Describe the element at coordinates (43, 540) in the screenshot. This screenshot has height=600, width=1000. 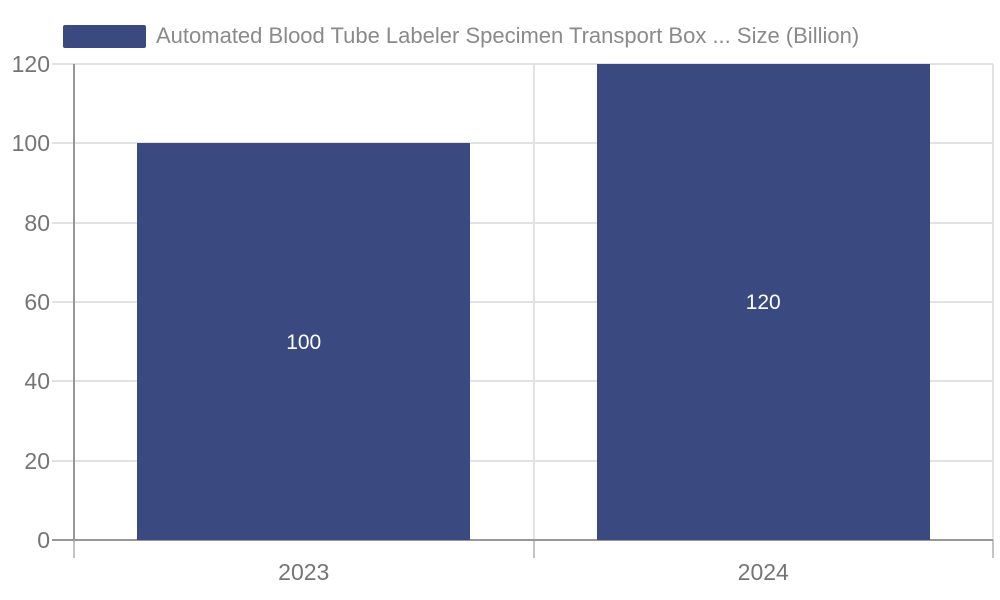
I see `y-tick-label: 0` at that location.